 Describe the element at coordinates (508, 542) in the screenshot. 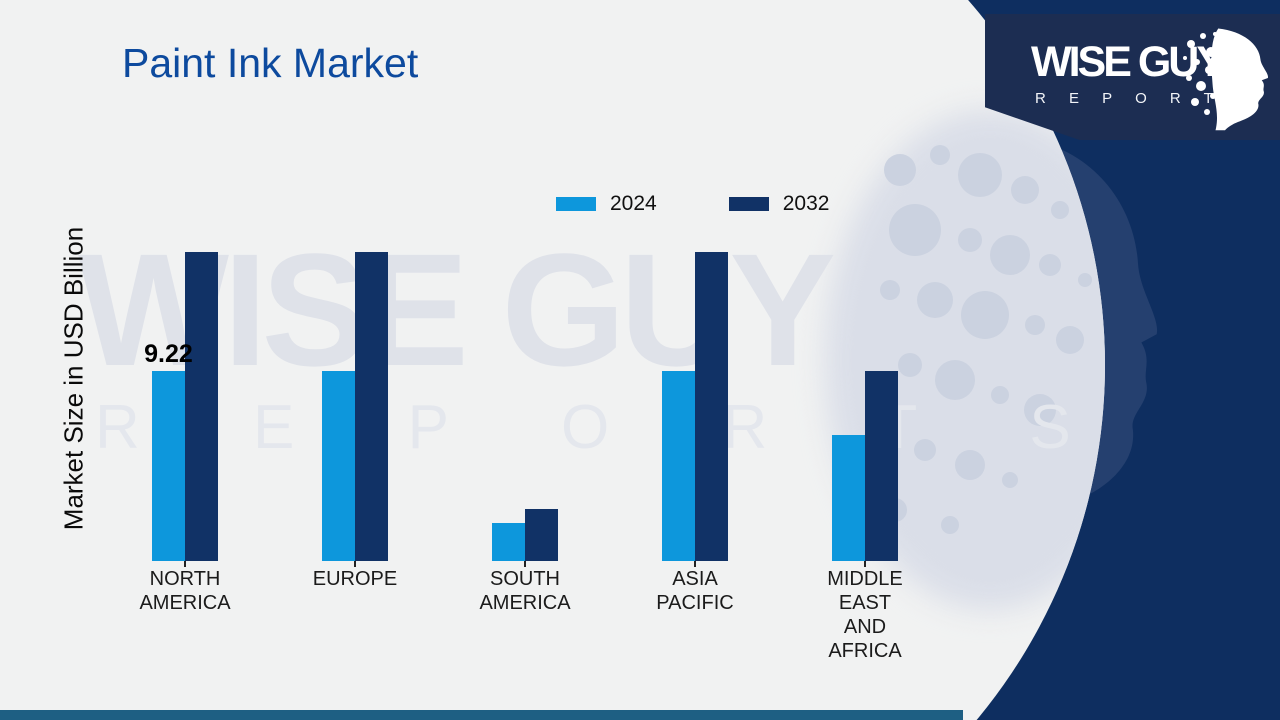

I see `bar-2024-south-america` at that location.